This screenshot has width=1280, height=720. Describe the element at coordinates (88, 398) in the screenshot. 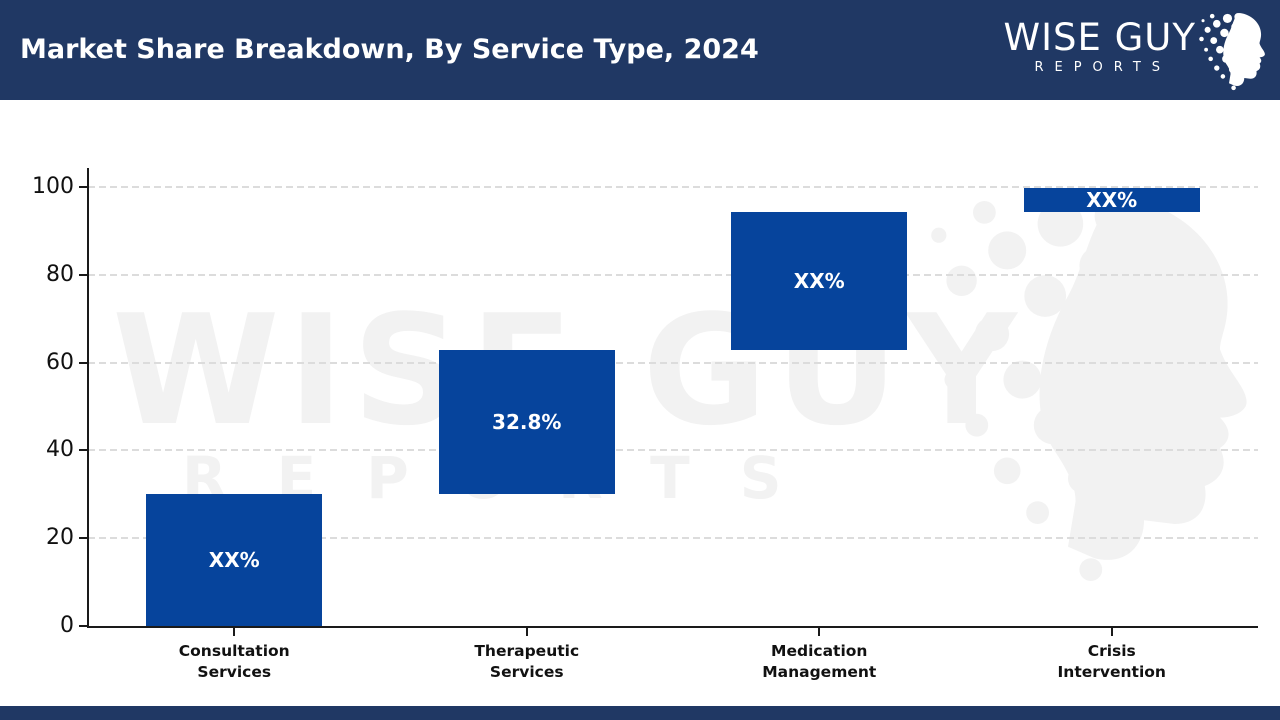

I see `y-axis-line` at that location.